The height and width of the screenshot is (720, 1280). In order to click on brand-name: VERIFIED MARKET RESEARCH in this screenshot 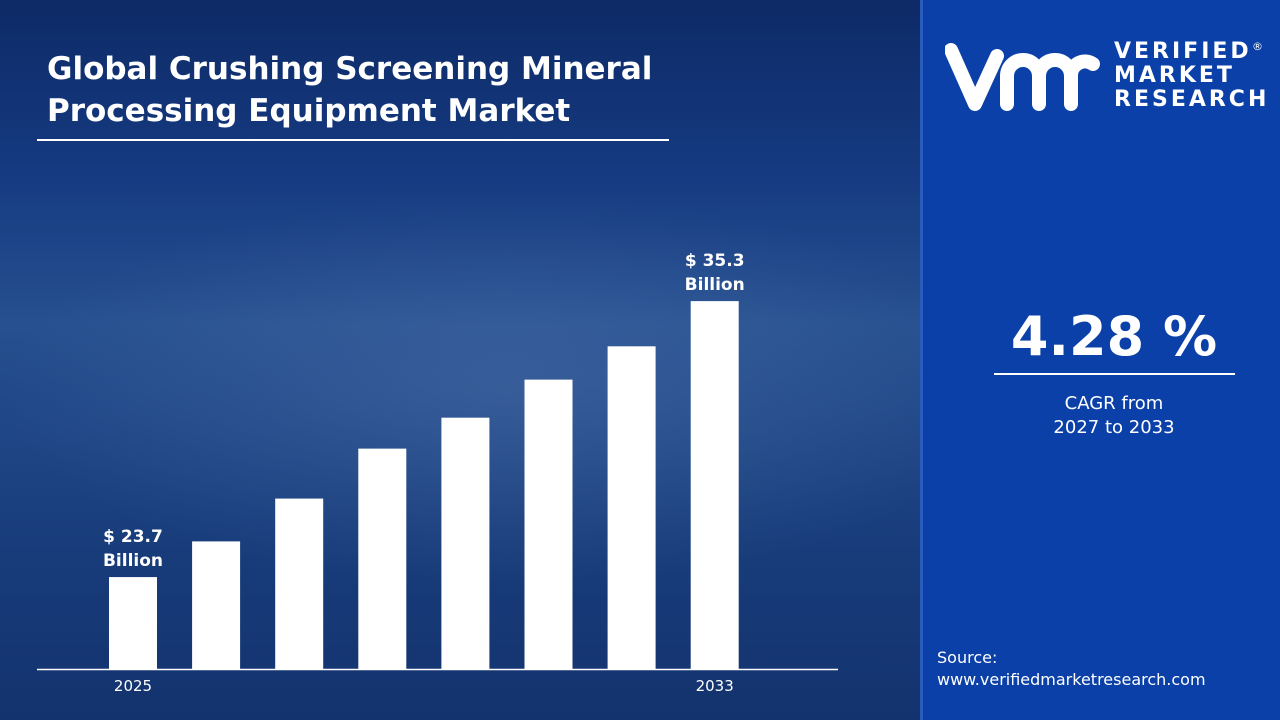, I will do `click(1191, 76)`.